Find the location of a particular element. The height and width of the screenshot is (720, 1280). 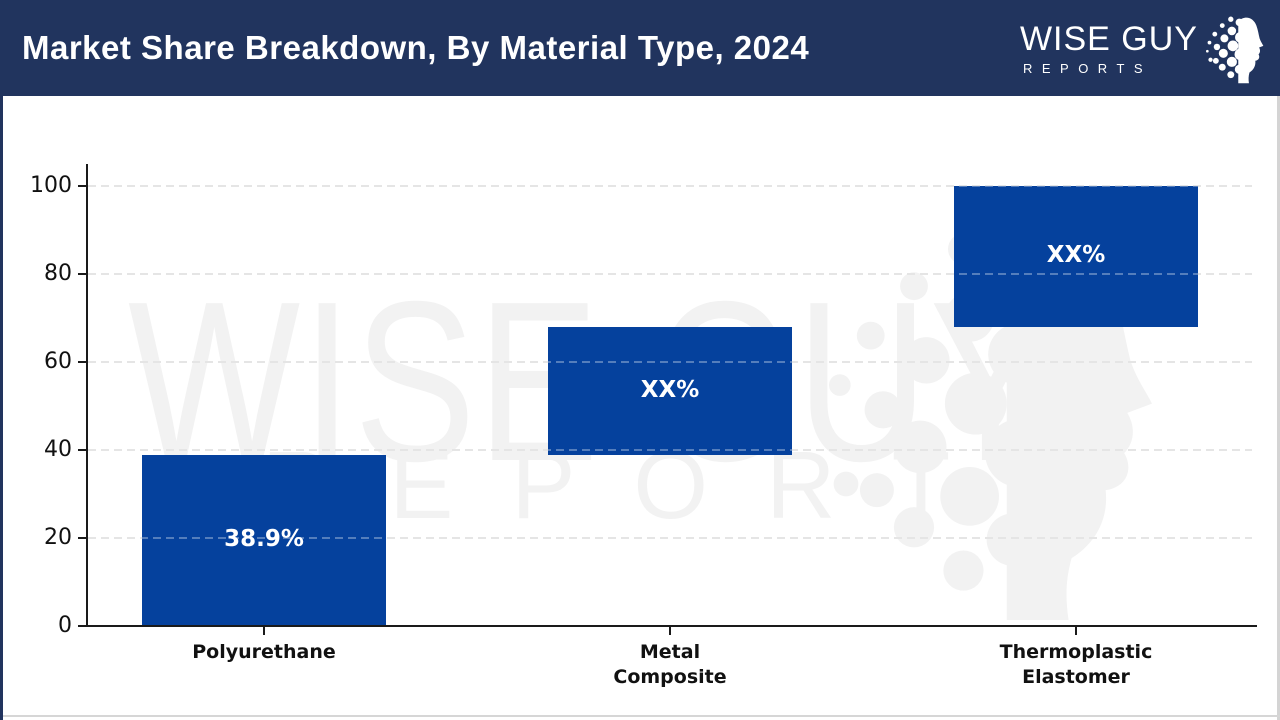

axis-x is located at coordinates (671, 626).